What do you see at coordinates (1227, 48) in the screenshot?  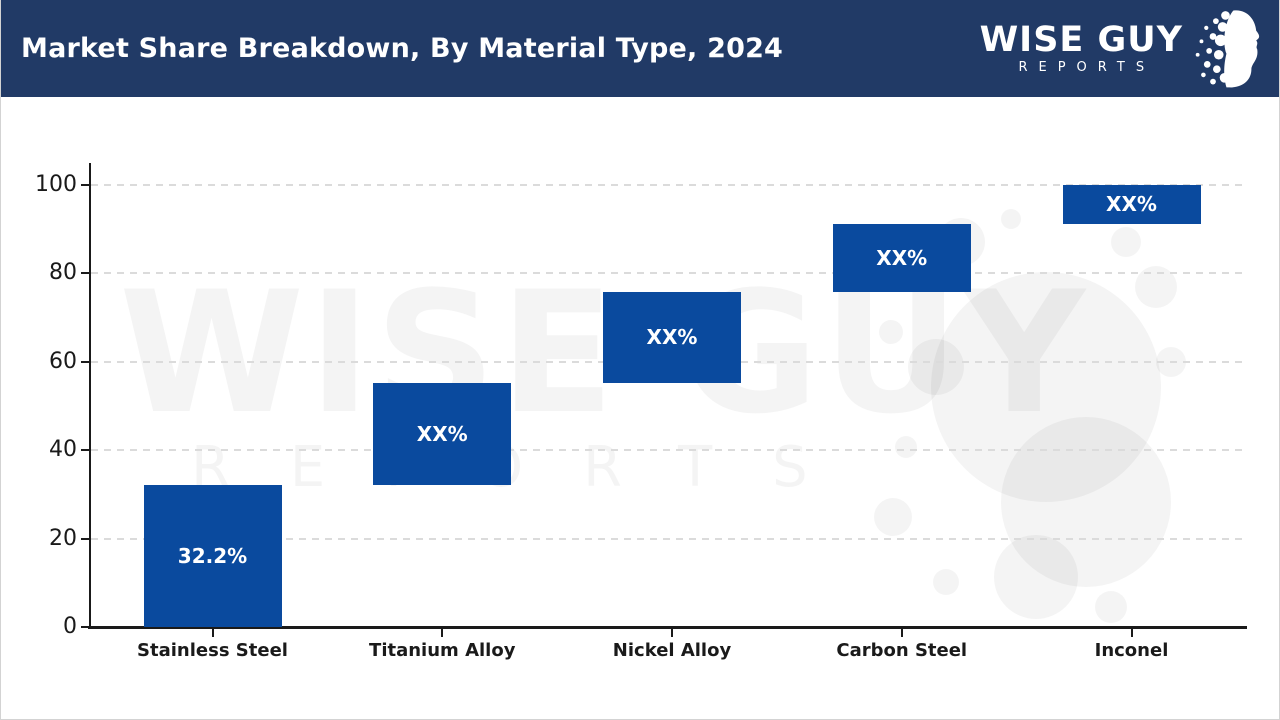 I see `dotted-head-logo-icon` at bounding box center [1227, 48].